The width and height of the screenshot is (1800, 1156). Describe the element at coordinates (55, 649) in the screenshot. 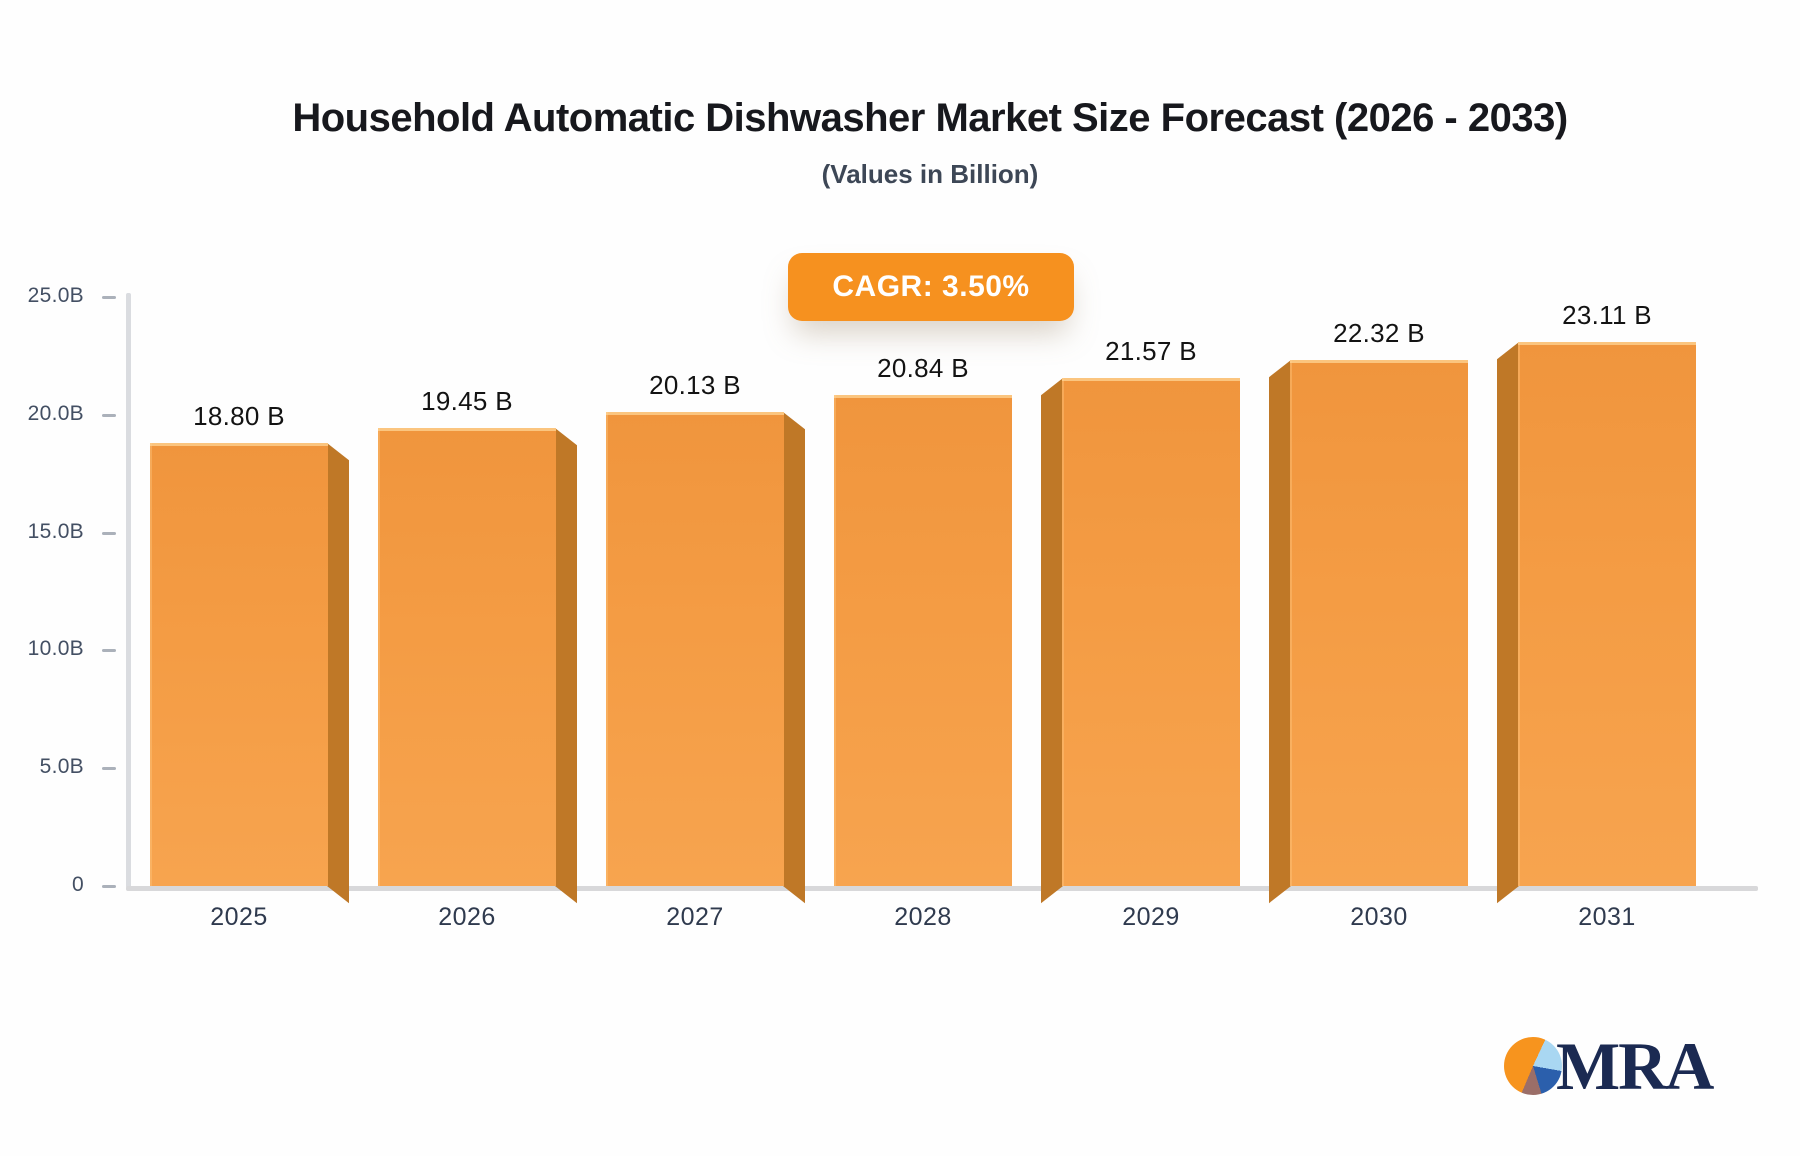

I see `y-tick-label: 10.0B` at that location.